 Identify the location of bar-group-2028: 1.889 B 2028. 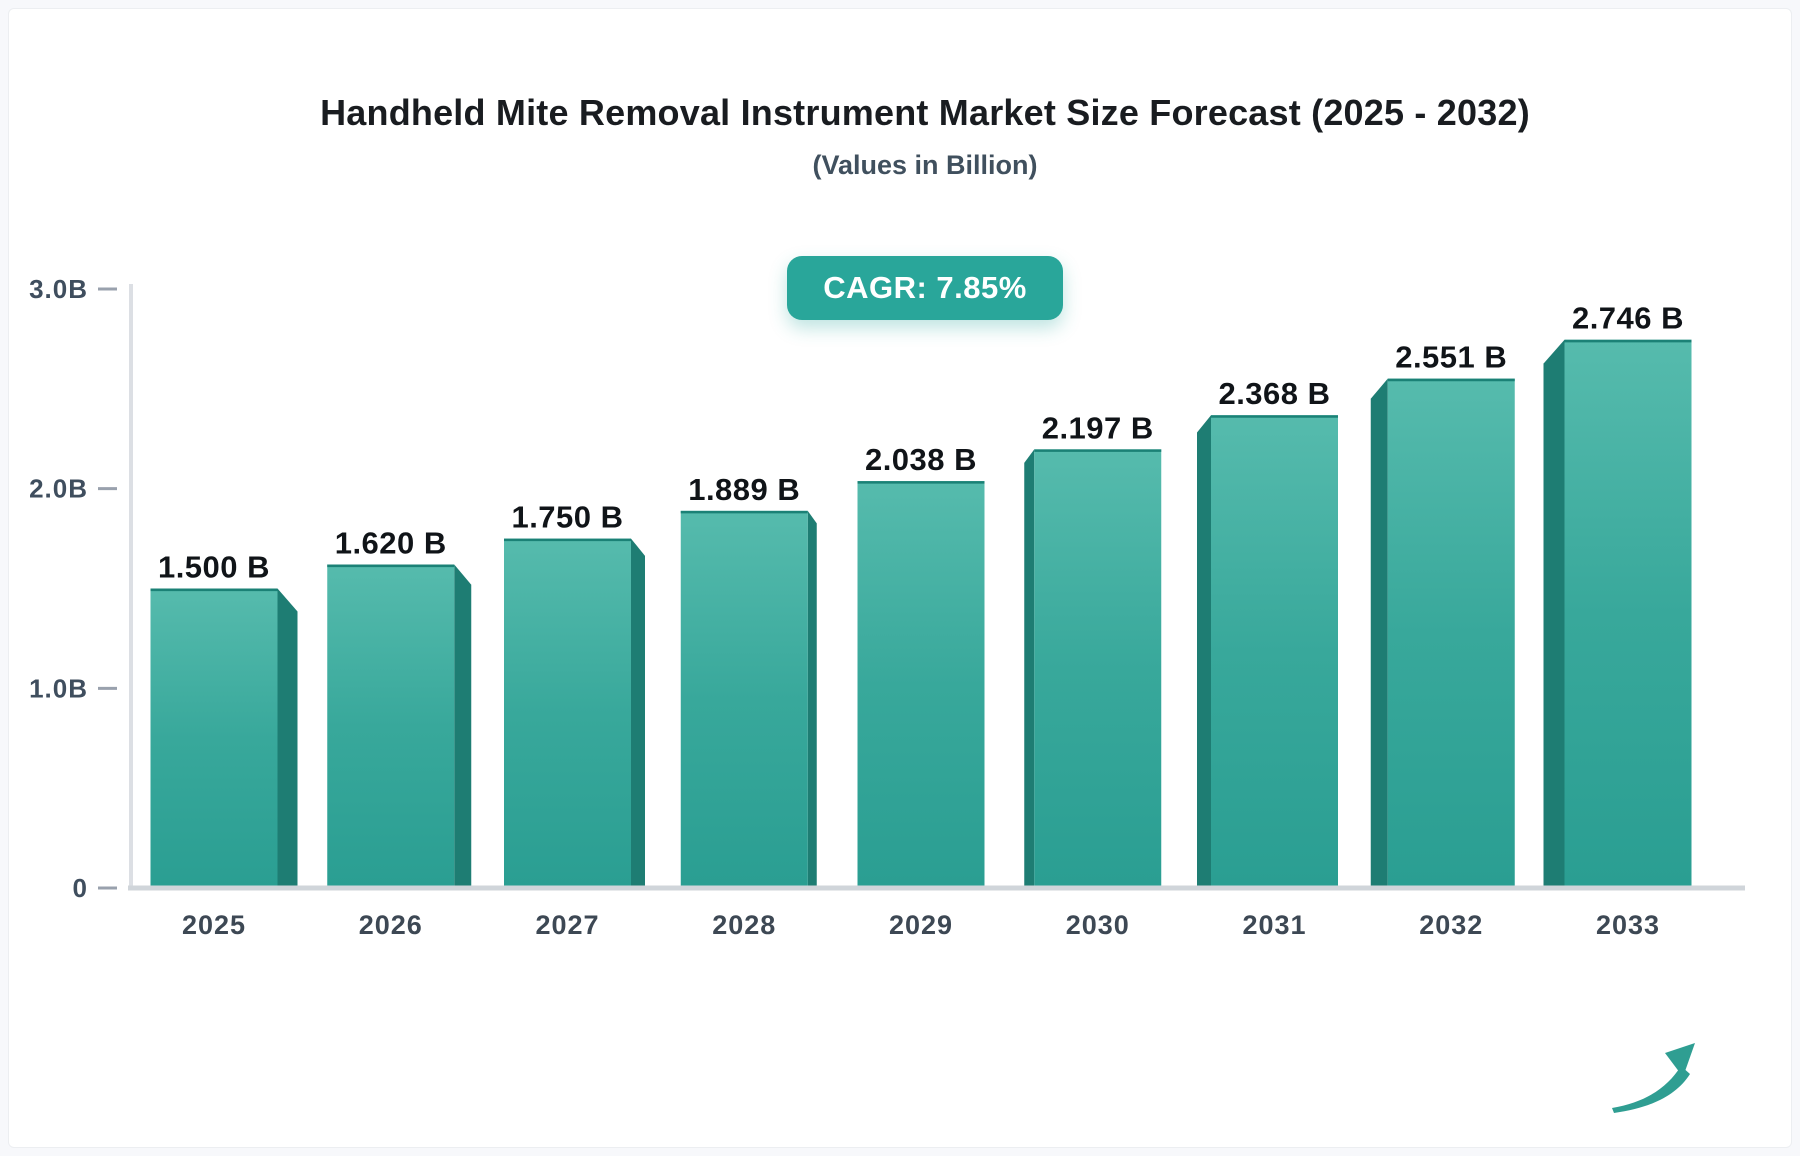
(748, 706).